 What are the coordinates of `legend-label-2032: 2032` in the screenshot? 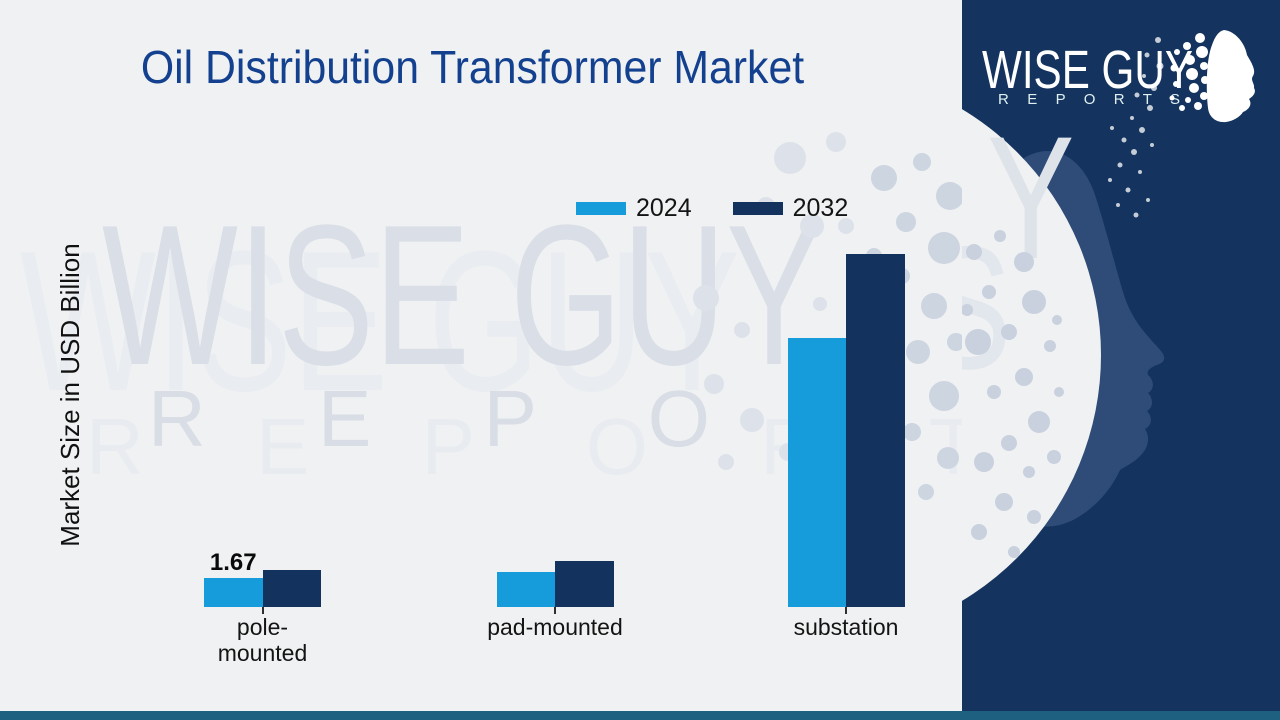 It's located at (820, 207).